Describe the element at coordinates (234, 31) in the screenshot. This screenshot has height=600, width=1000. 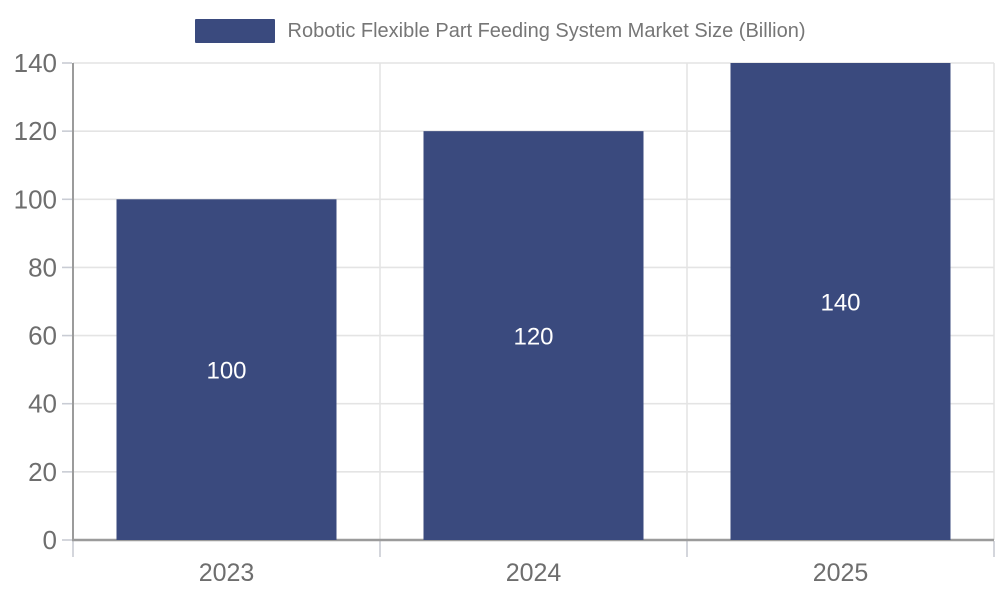
I see `legend-swatch` at that location.